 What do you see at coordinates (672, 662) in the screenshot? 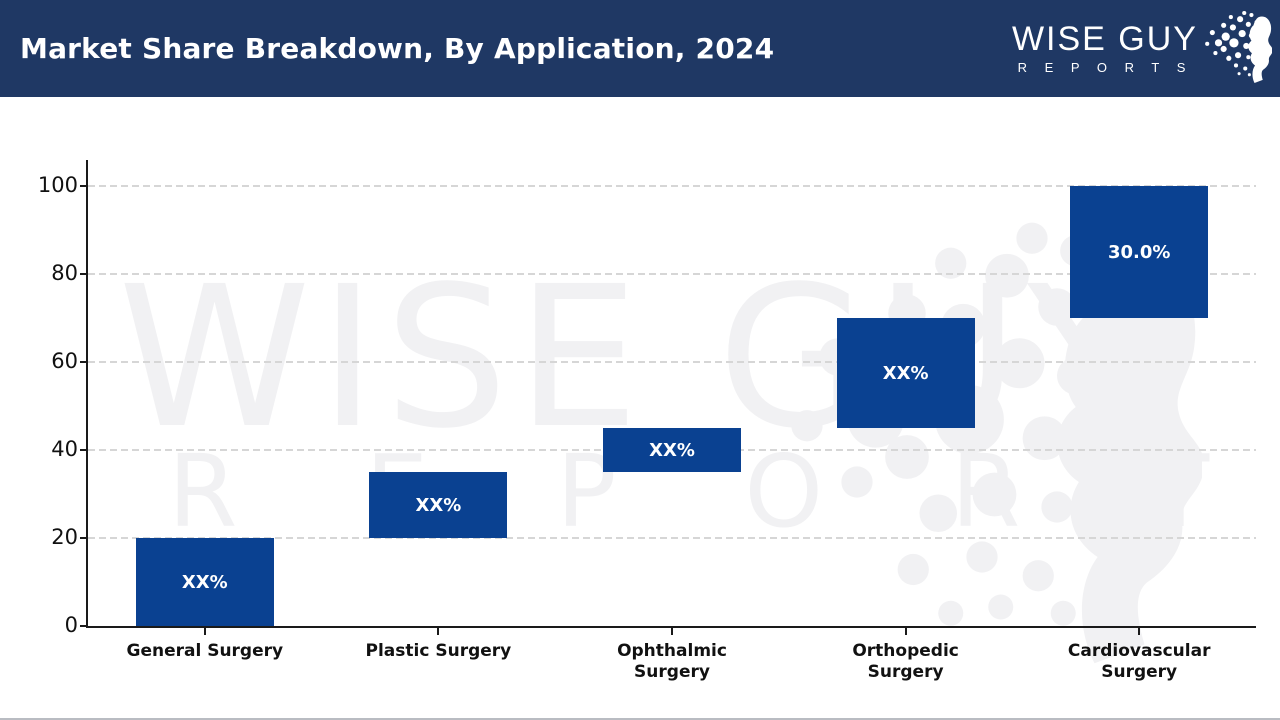
I see `x-tick-label: Ophthalmic Surgery` at bounding box center [672, 662].